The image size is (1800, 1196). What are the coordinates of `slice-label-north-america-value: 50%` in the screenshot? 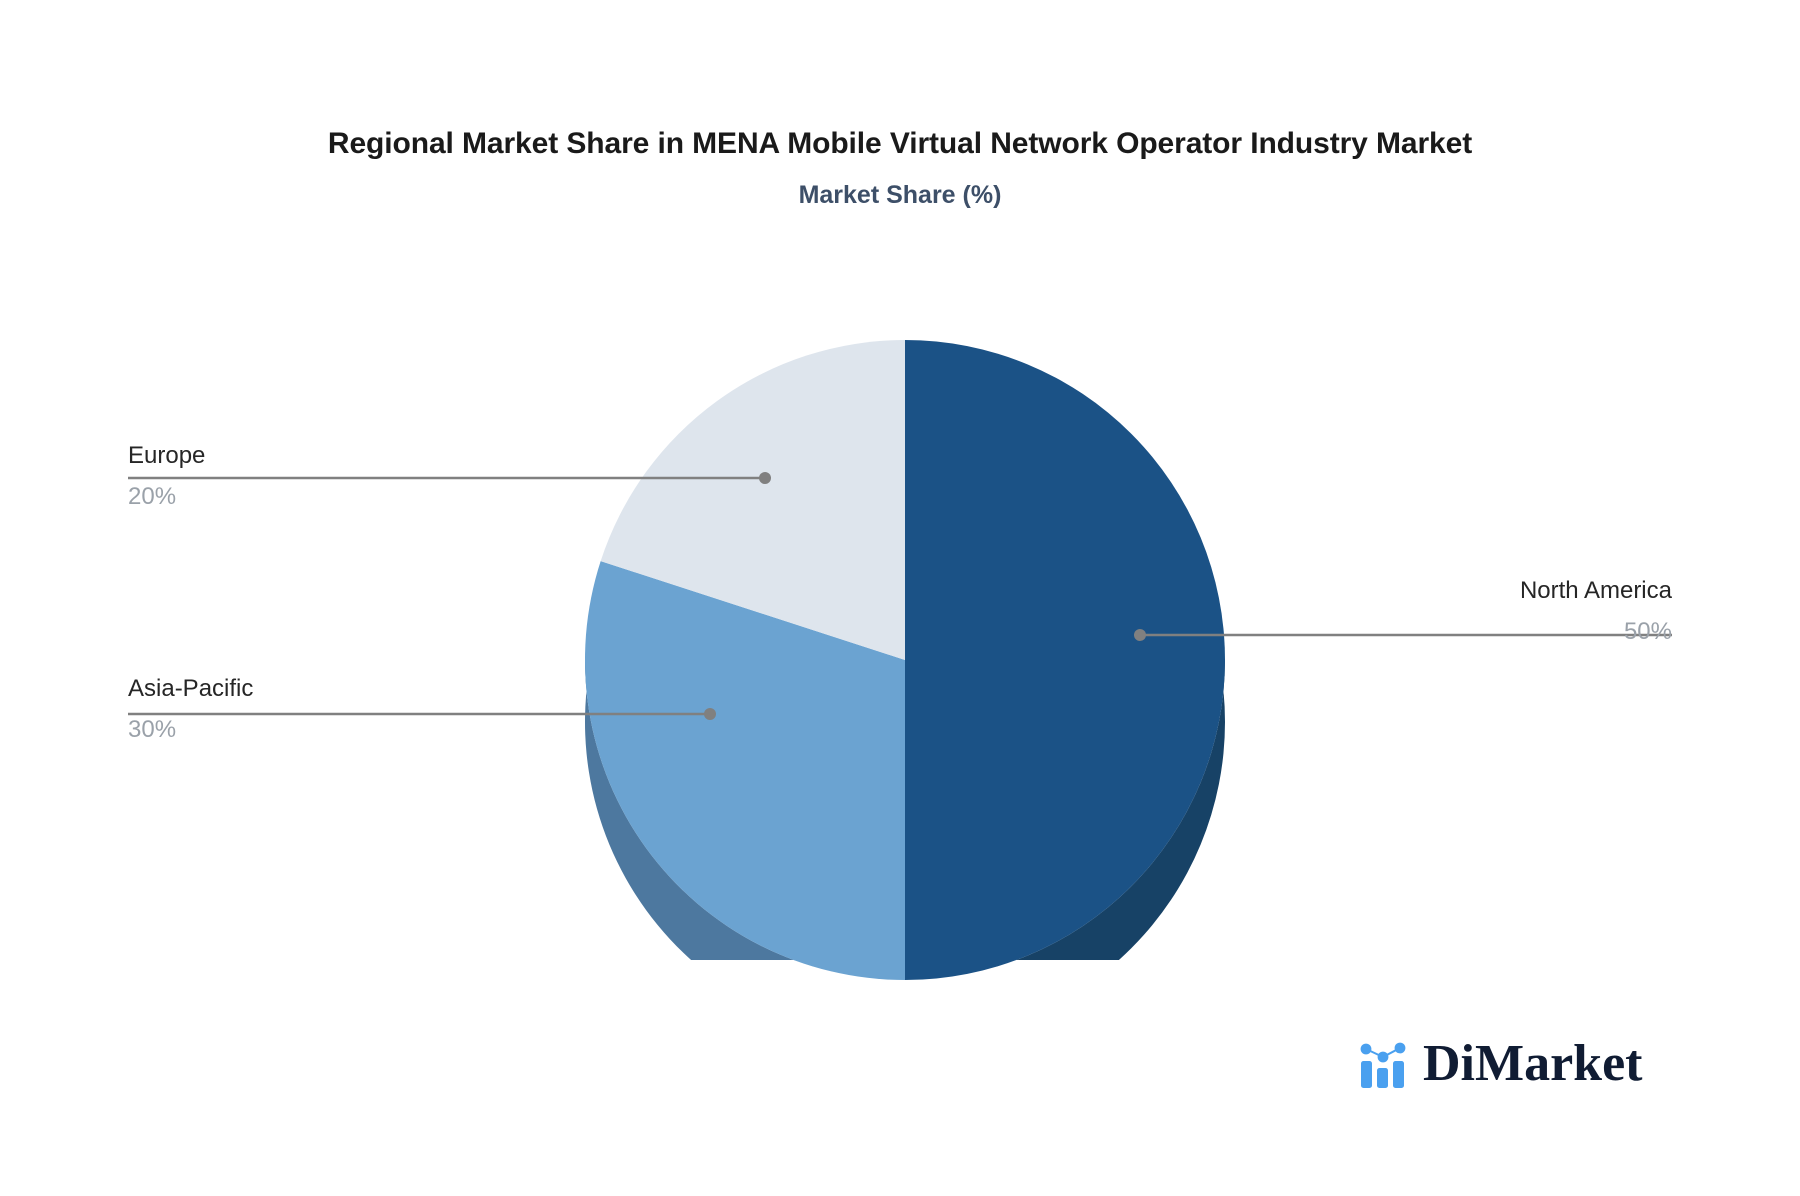 It's located at (1647, 631).